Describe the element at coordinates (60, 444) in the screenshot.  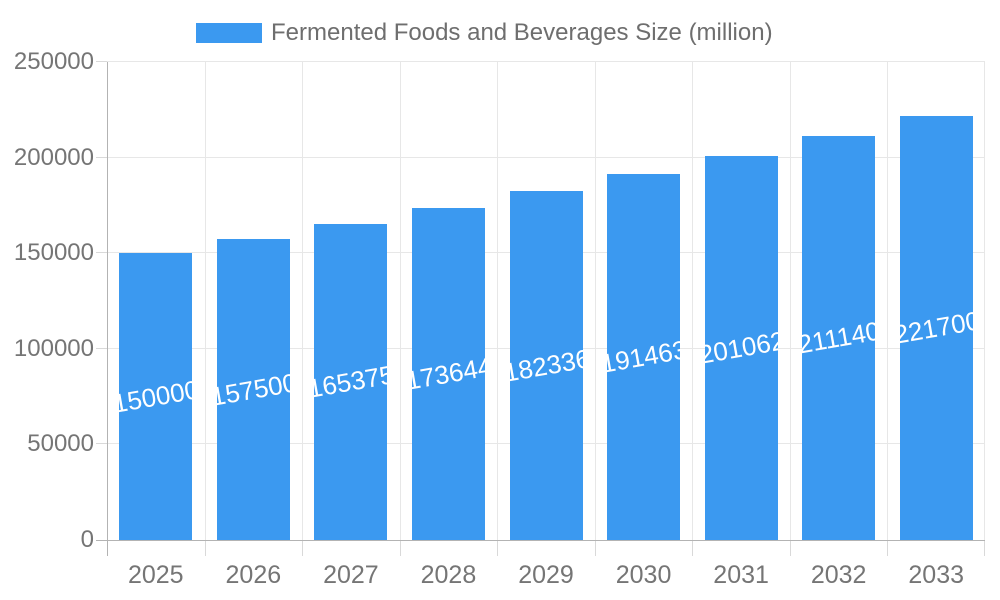
I see `y-axis-tick-label: 50000` at that location.